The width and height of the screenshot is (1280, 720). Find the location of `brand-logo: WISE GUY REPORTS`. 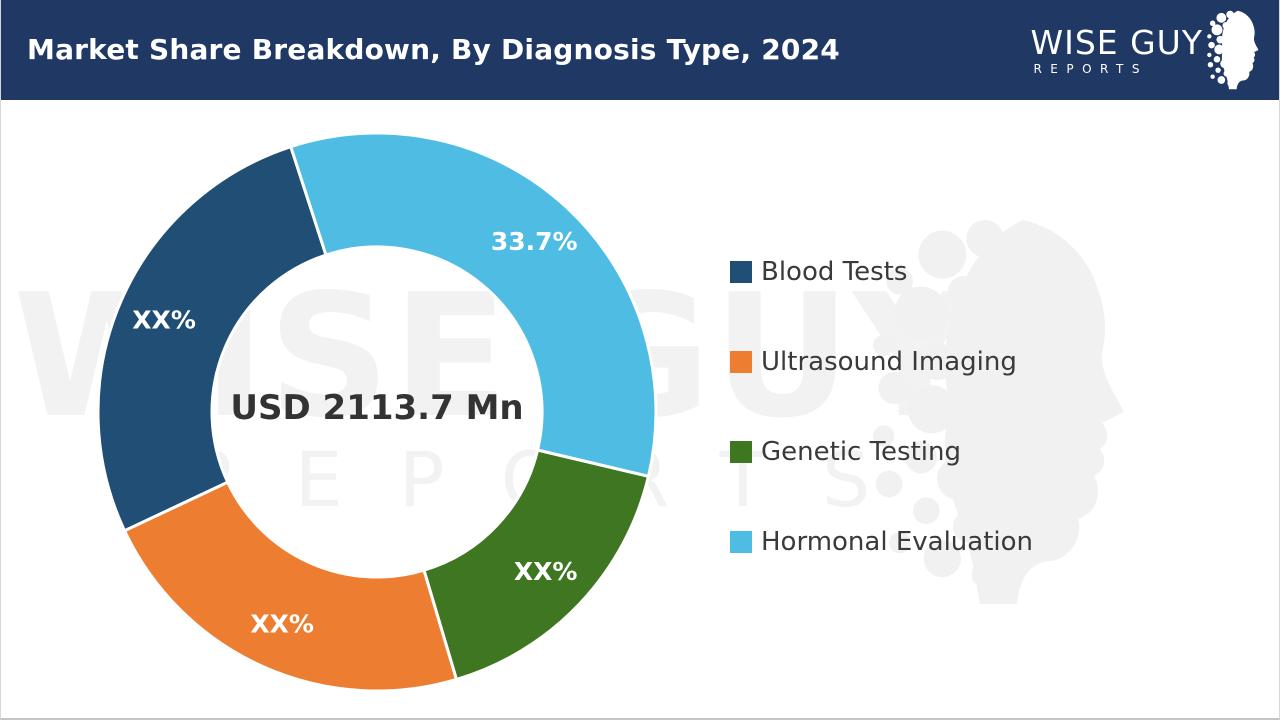

brand-logo: WISE GUY REPORTS is located at coordinates (1147, 50).